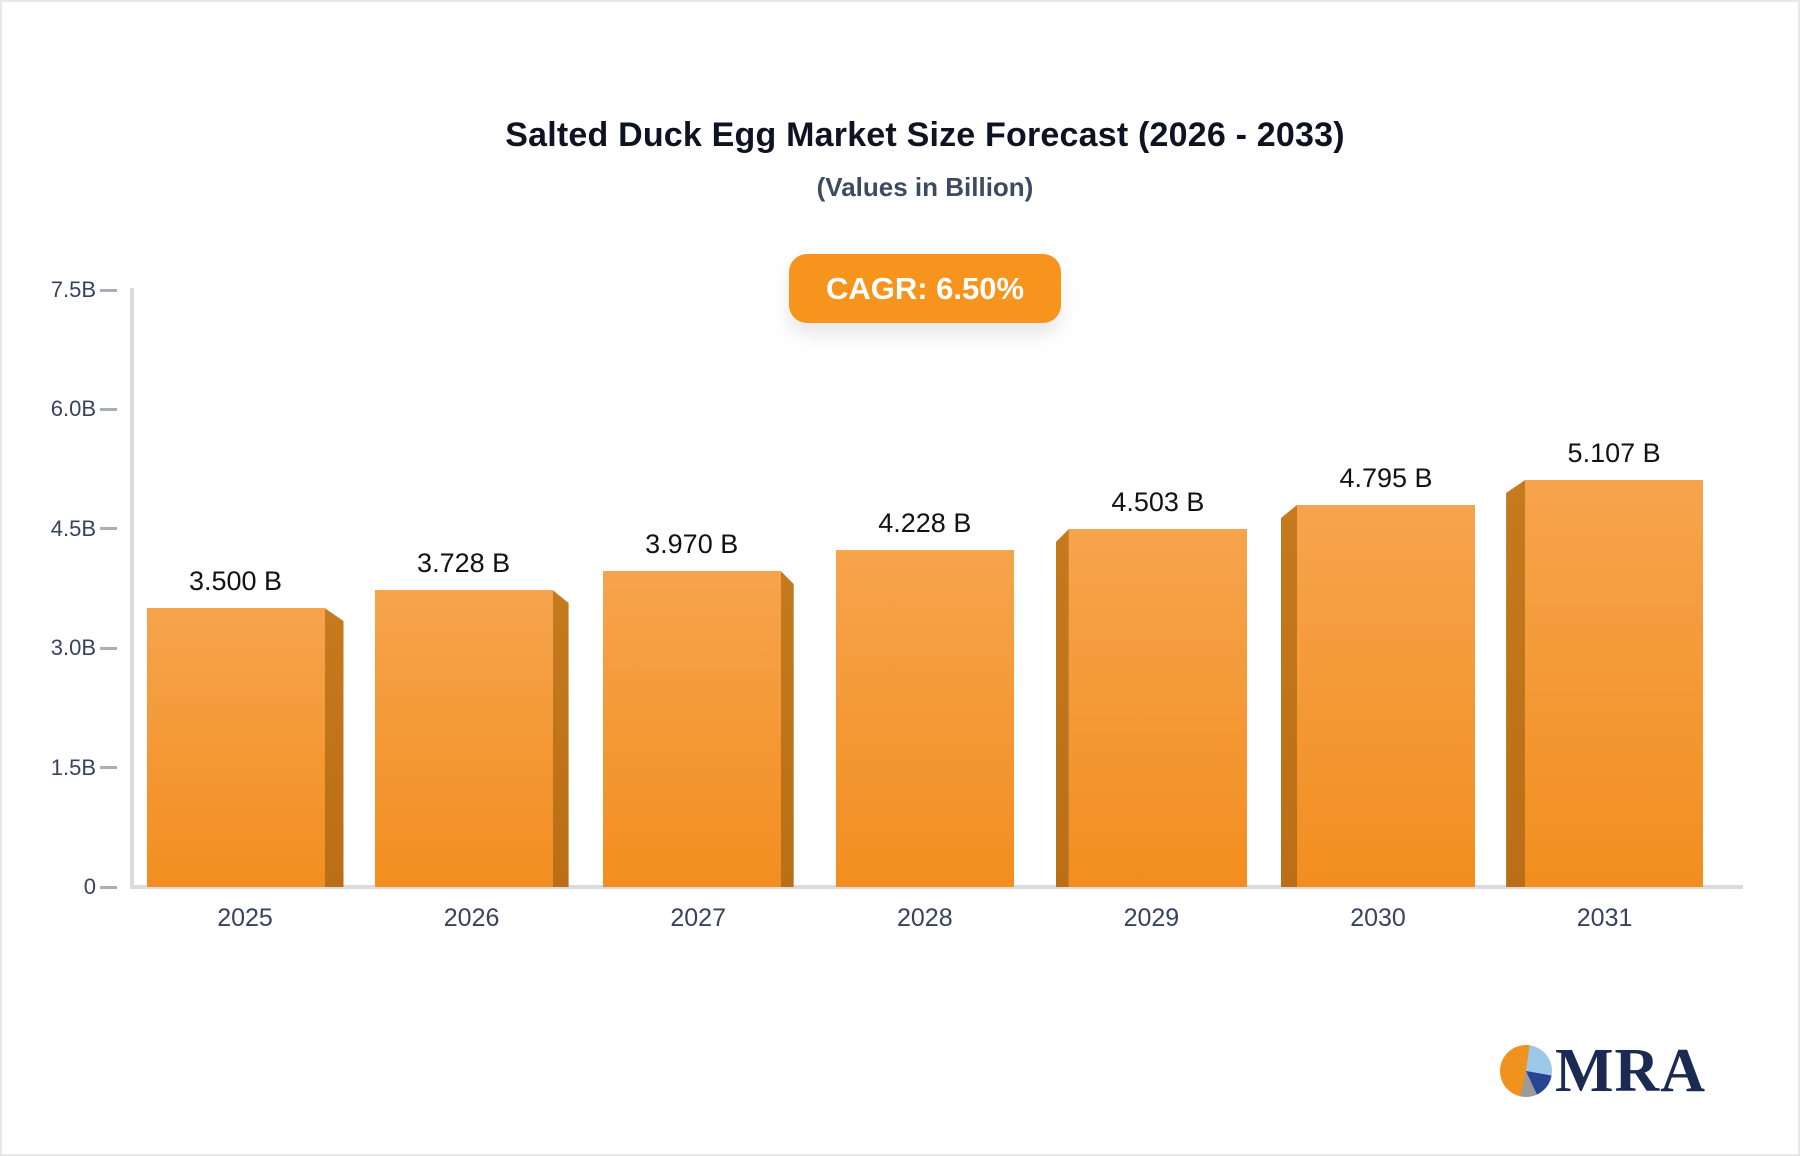  I want to click on bar-2028, so click(924, 718).